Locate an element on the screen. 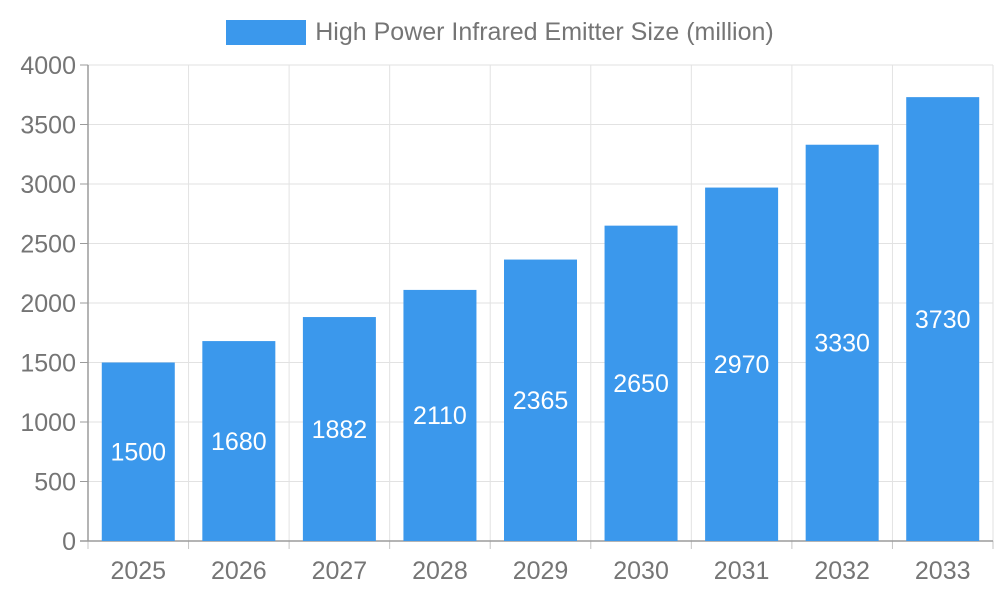  x-tick-label: 2030 is located at coordinates (641, 571).